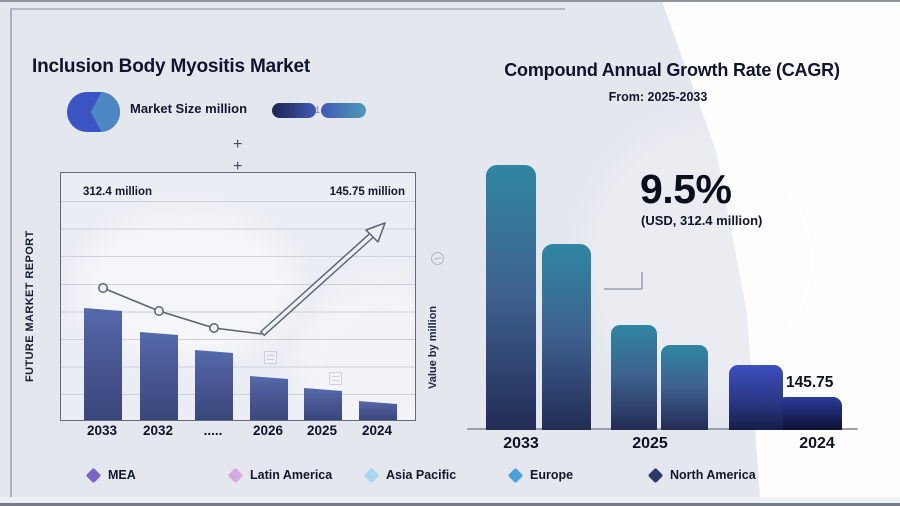 The image size is (900, 506). What do you see at coordinates (702, 220) in the screenshot?
I see `cagr-usd-note: (USD, 312.4 million)` at bounding box center [702, 220].